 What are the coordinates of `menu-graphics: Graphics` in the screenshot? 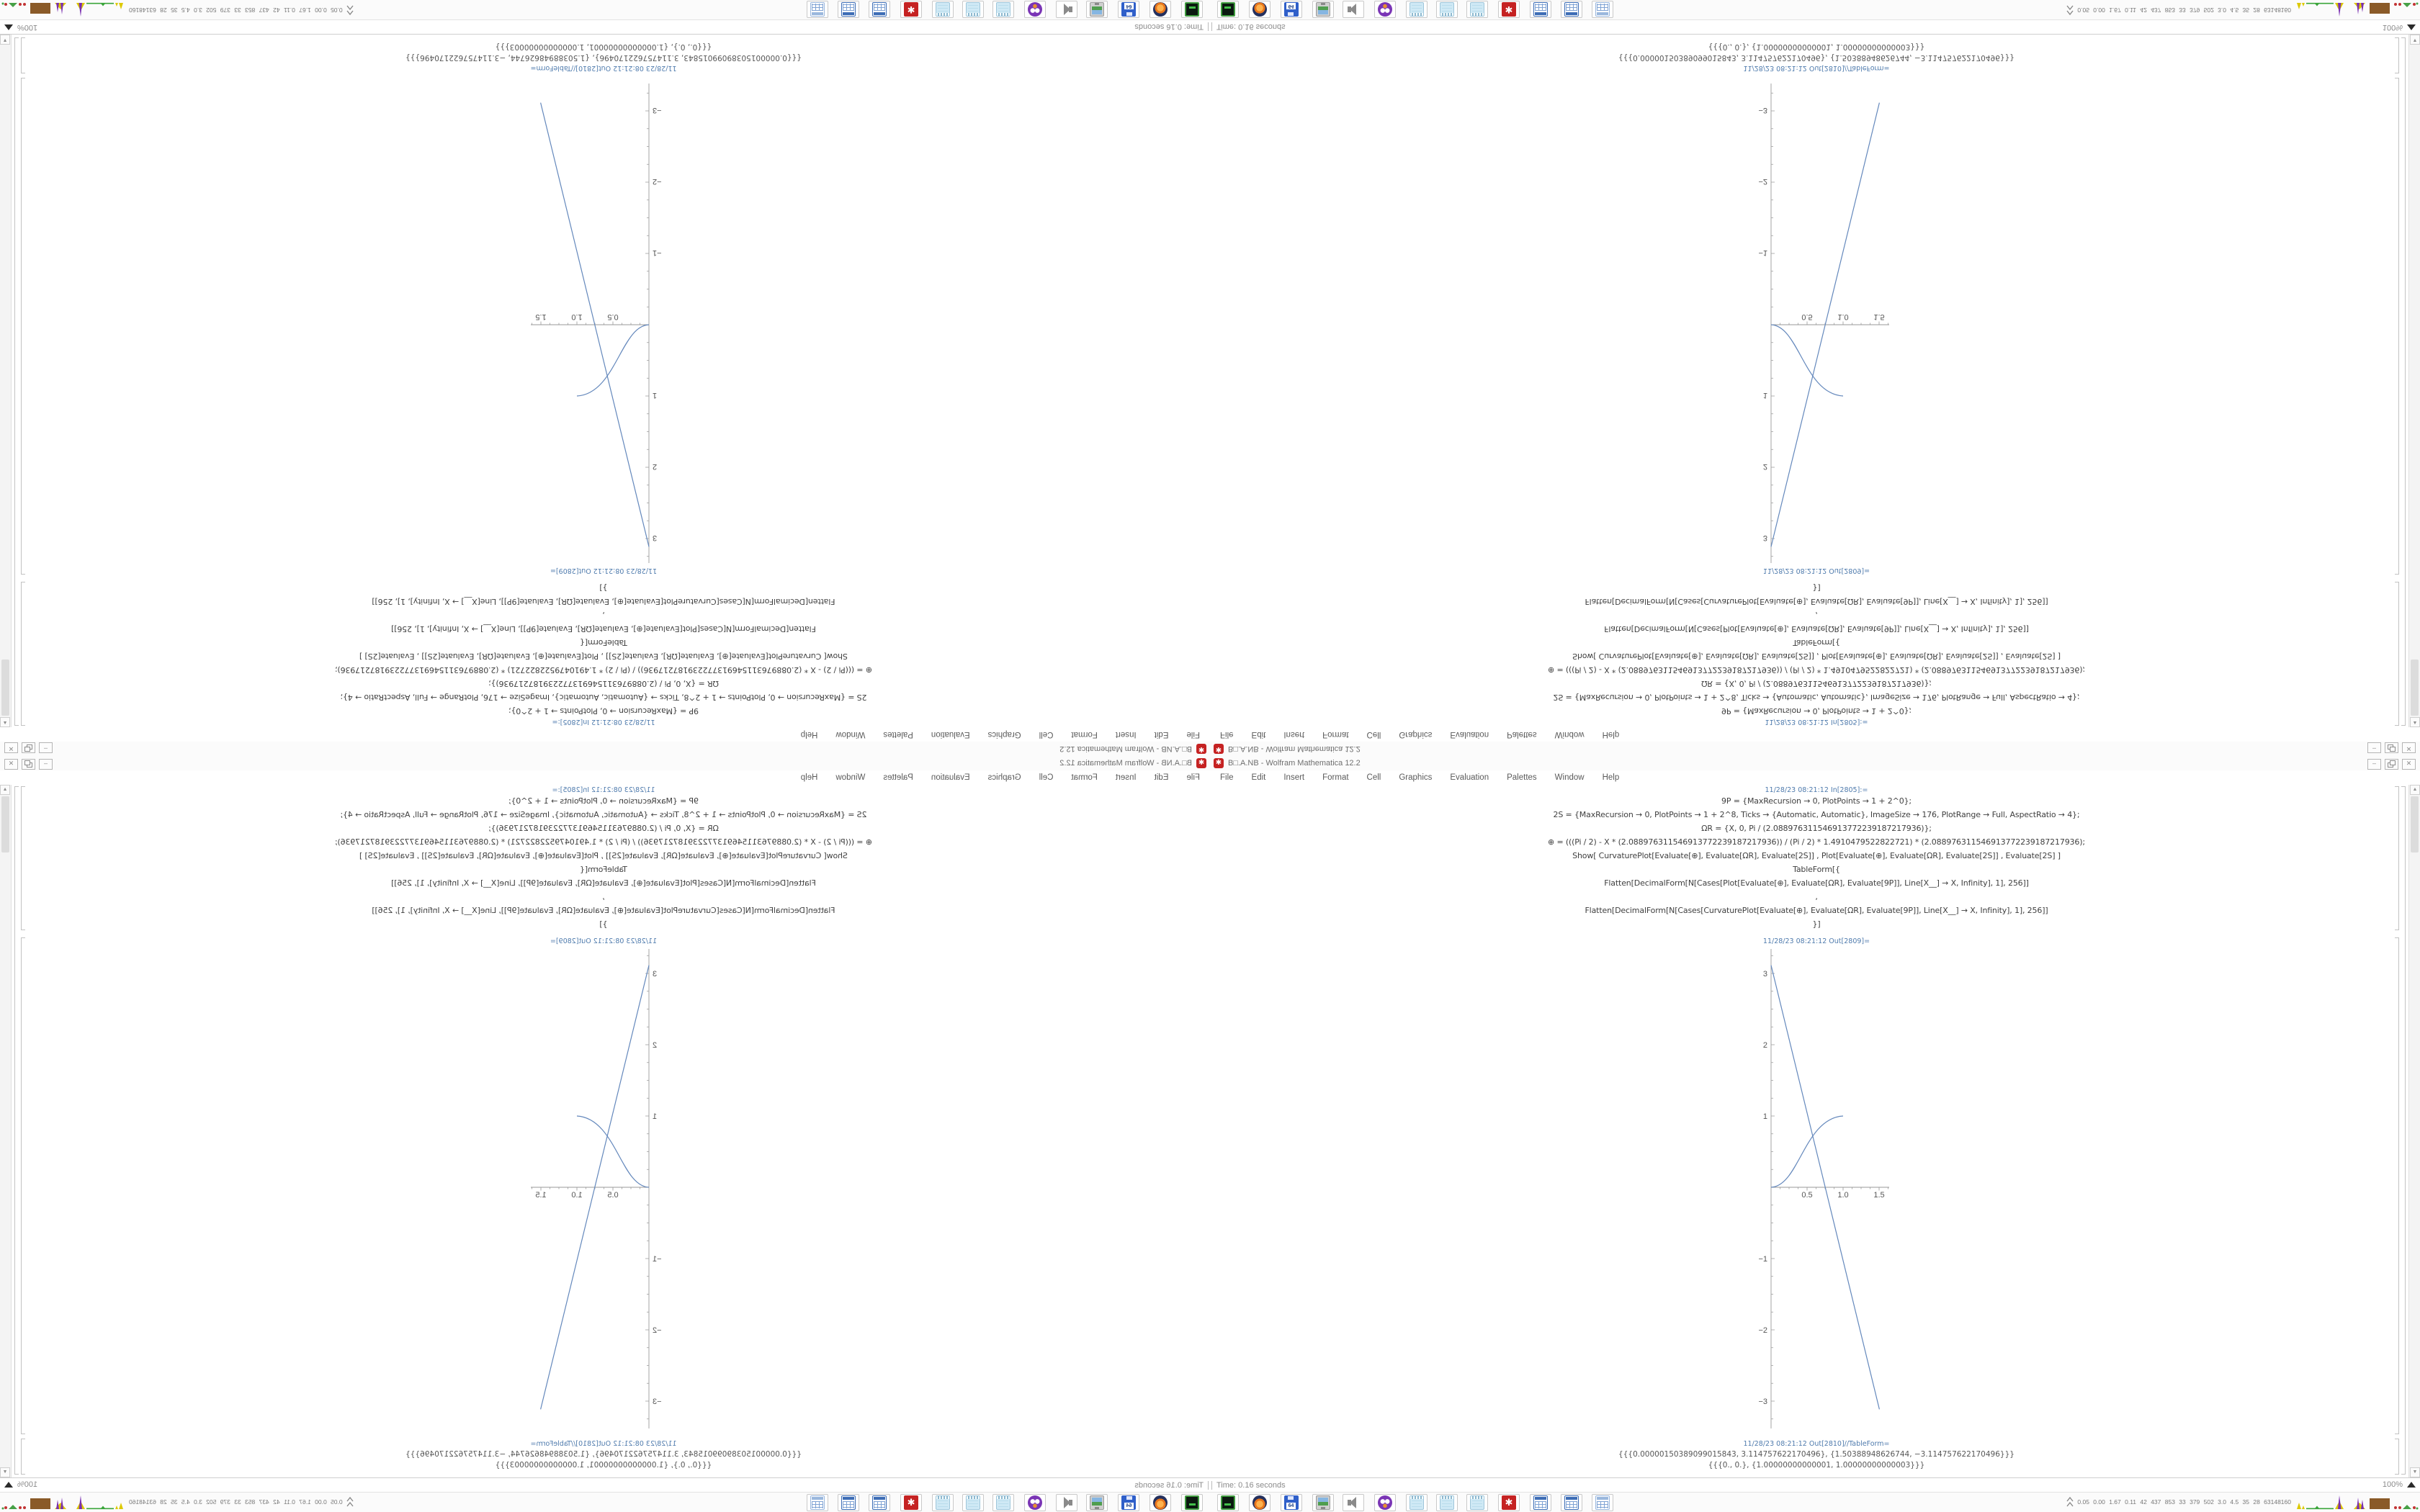 It's located at (1416, 734).